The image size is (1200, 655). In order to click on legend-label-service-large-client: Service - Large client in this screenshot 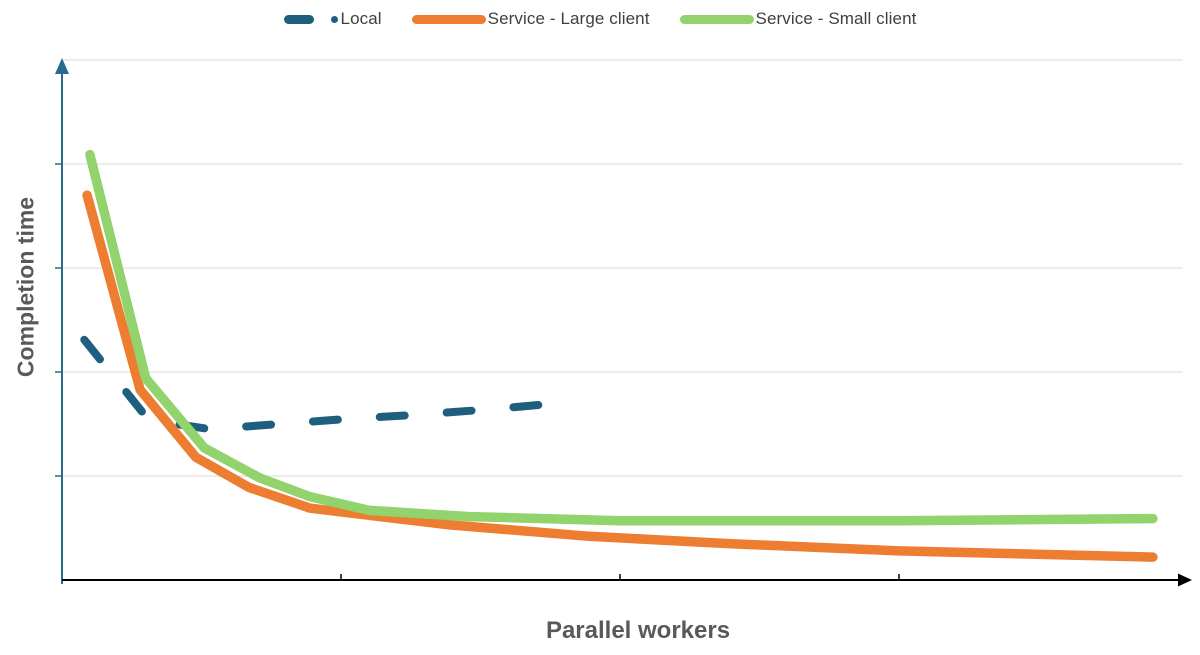, I will do `click(568, 18)`.